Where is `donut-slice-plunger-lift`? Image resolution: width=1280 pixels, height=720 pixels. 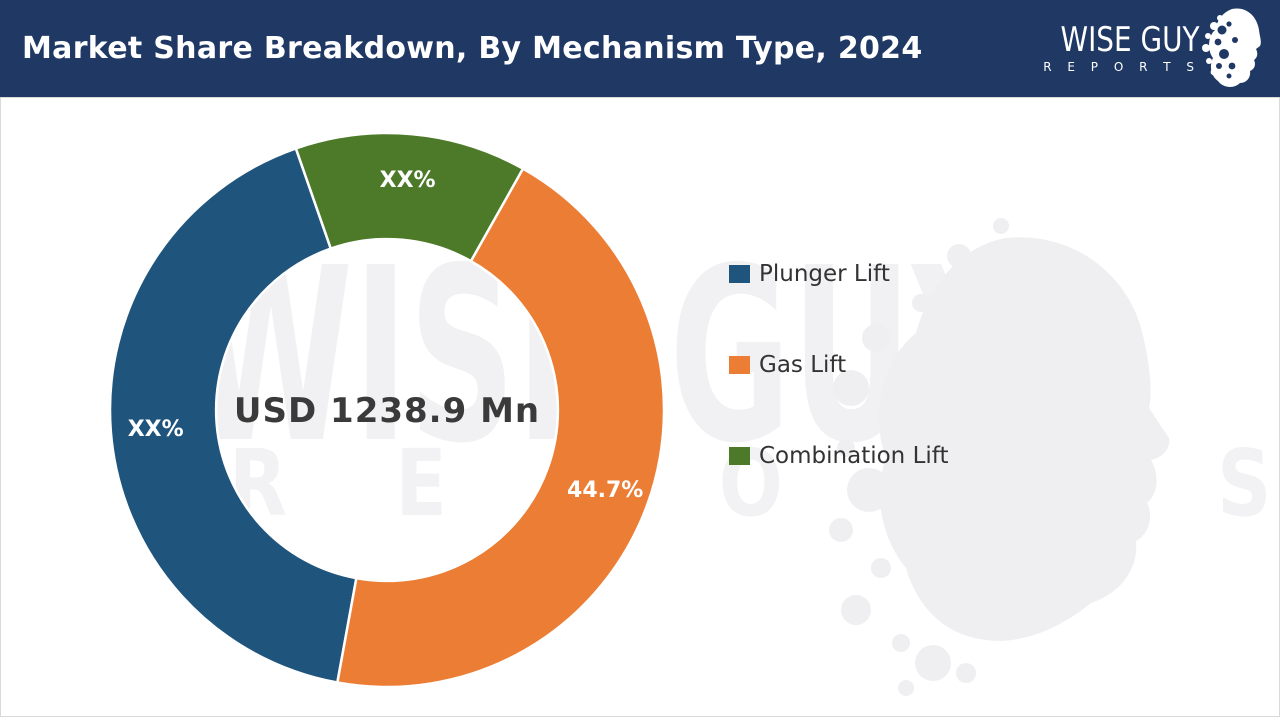
donut-slice-plunger-lift is located at coordinates (233, 415).